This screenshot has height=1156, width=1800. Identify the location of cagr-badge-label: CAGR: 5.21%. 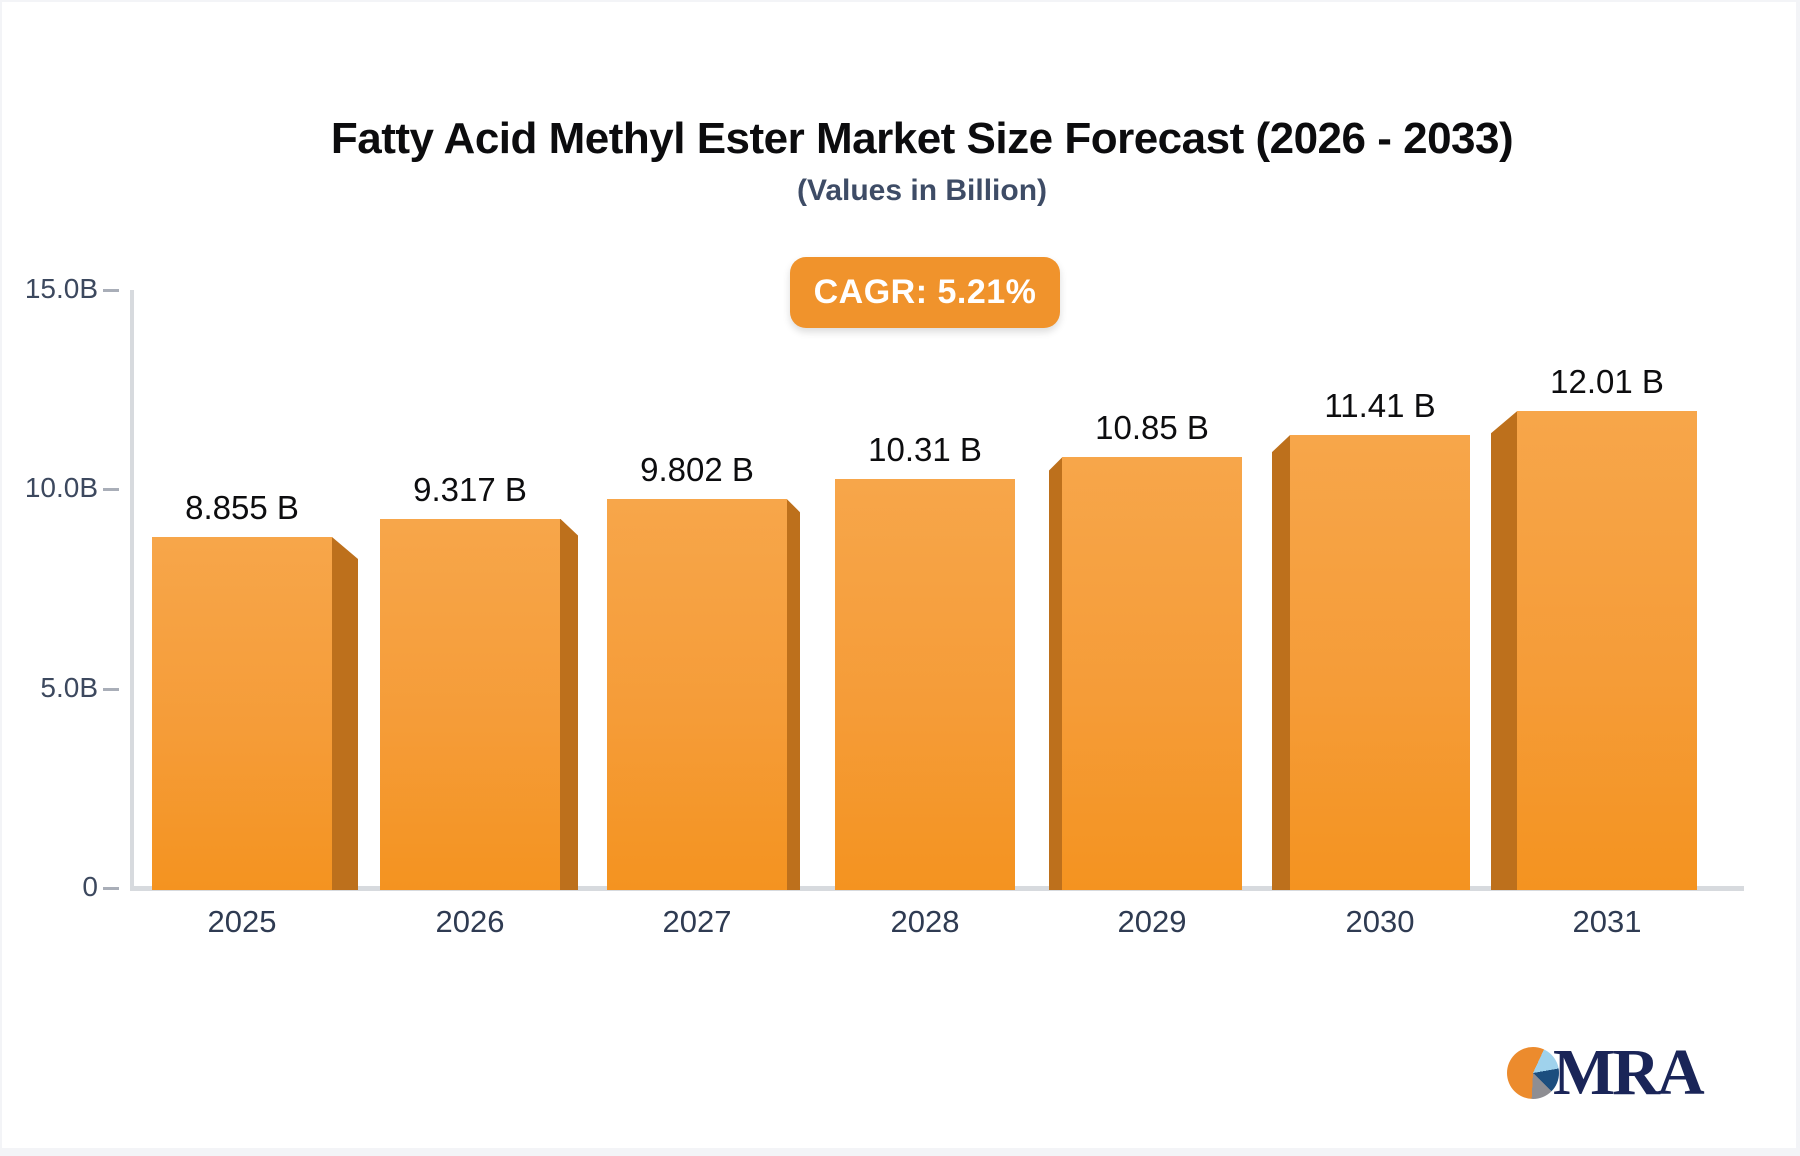
(925, 292).